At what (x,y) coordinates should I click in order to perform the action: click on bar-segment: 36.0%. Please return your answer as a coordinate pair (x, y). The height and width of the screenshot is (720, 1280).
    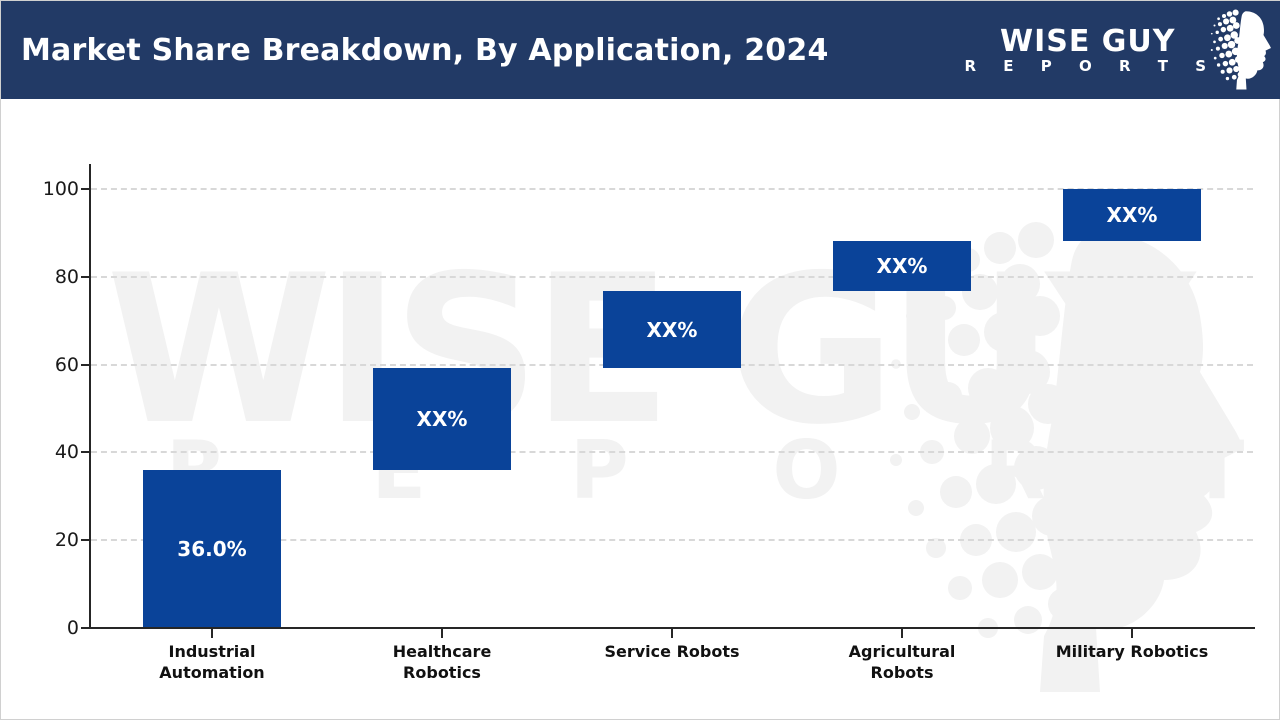
    Looking at the image, I should click on (212, 548).